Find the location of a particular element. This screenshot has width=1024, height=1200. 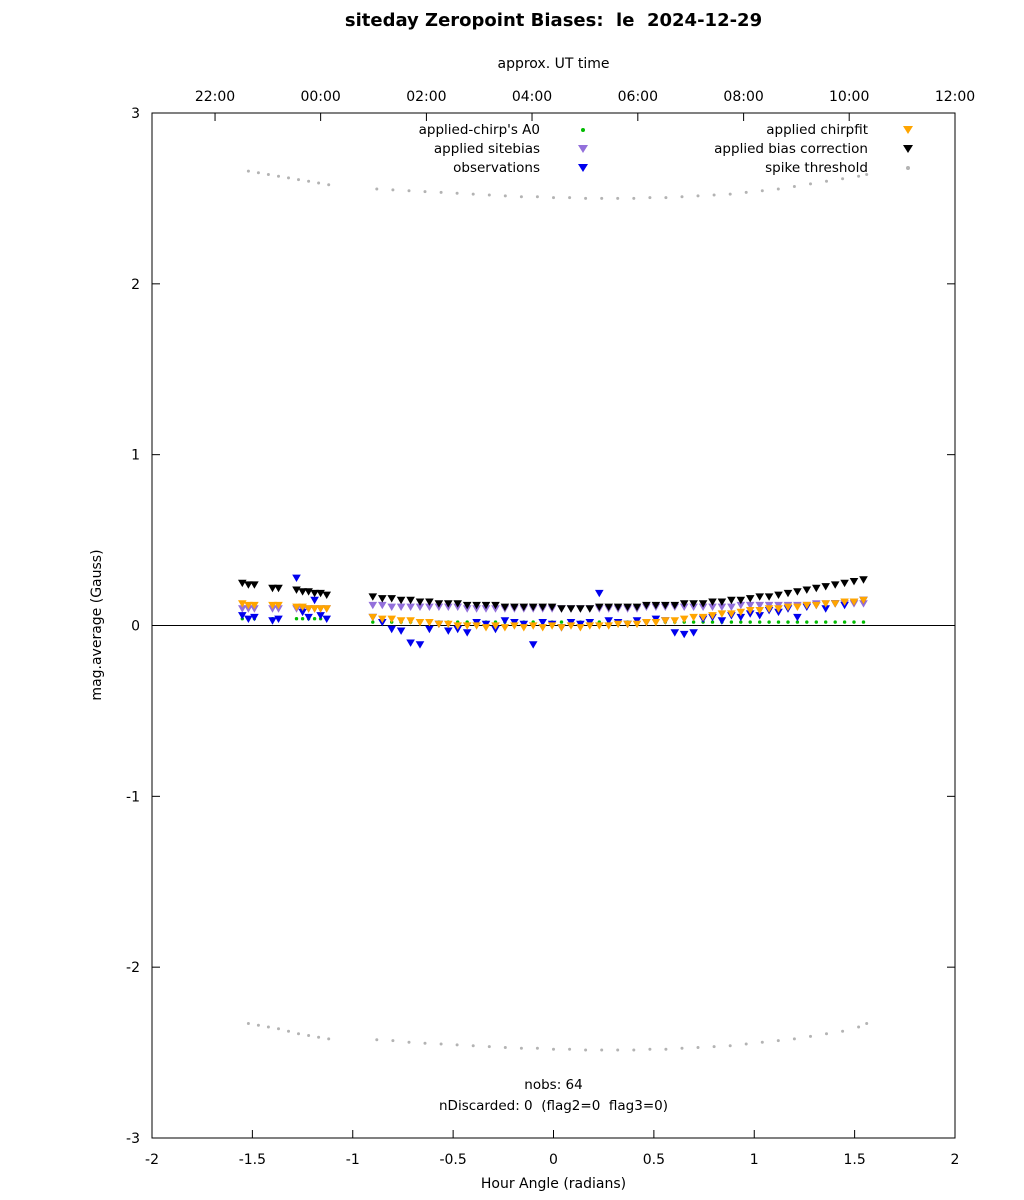

y-axis-label: mag.average (Gauss) is located at coordinates (97, 625).